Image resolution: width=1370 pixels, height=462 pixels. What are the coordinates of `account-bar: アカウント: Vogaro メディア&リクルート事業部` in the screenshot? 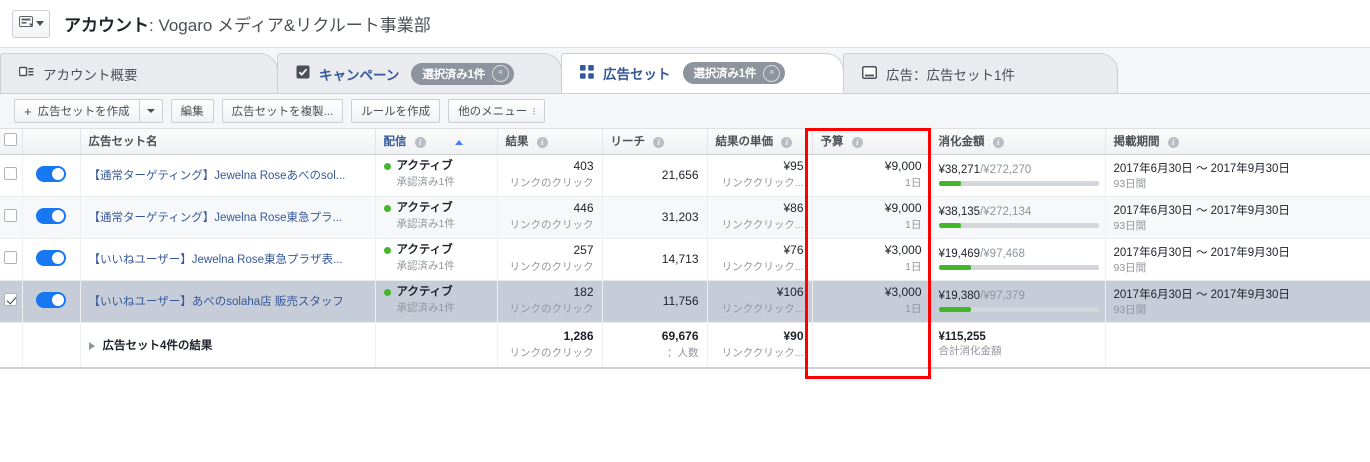 It's located at (685, 24).